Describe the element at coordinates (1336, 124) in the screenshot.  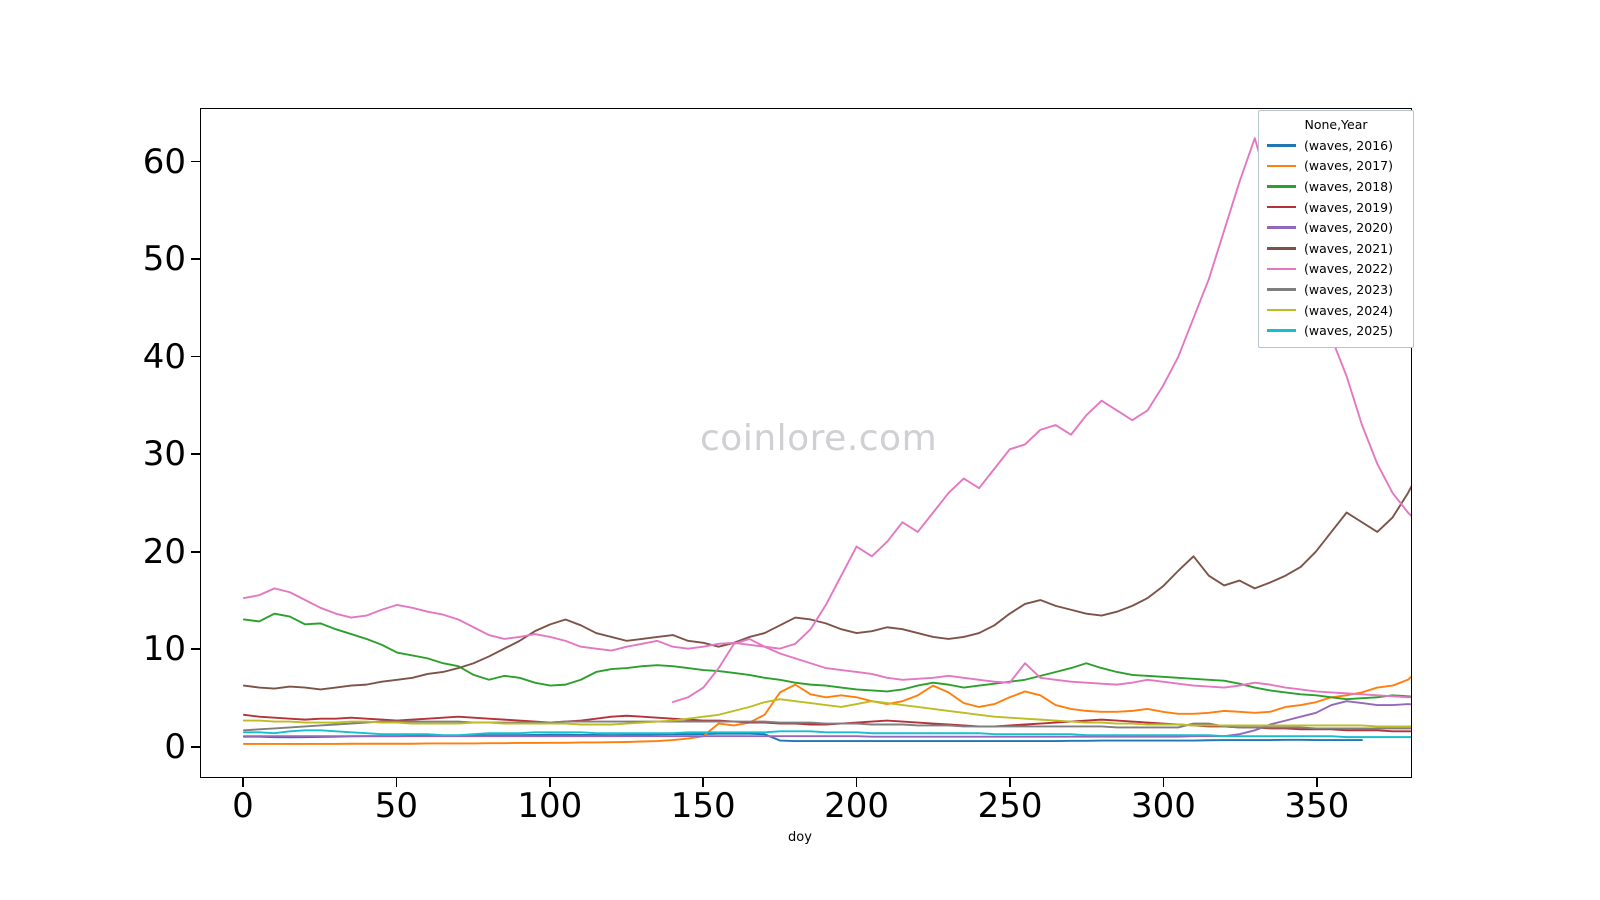
I see `legend-title: None,Year` at that location.